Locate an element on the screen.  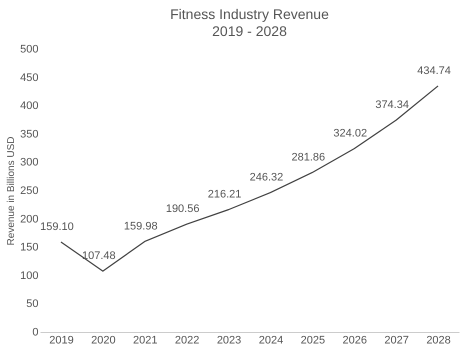
x-tick-label: 2025 is located at coordinates (313, 340).